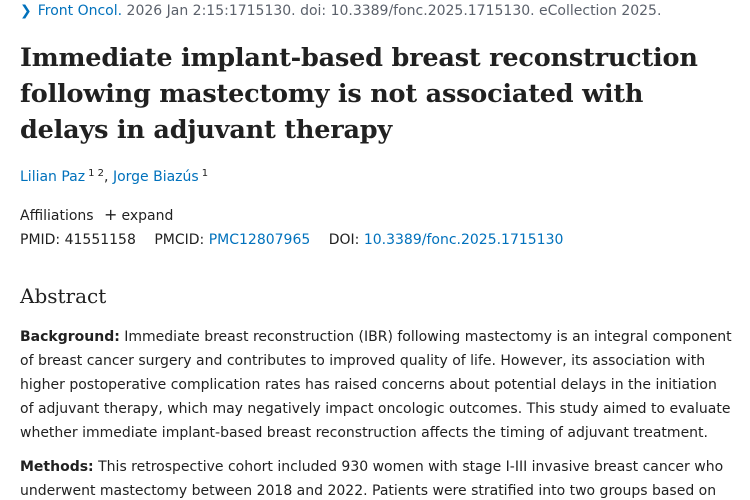 The image size is (750, 500). I want to click on pmid-label: PMID:, so click(40, 240).